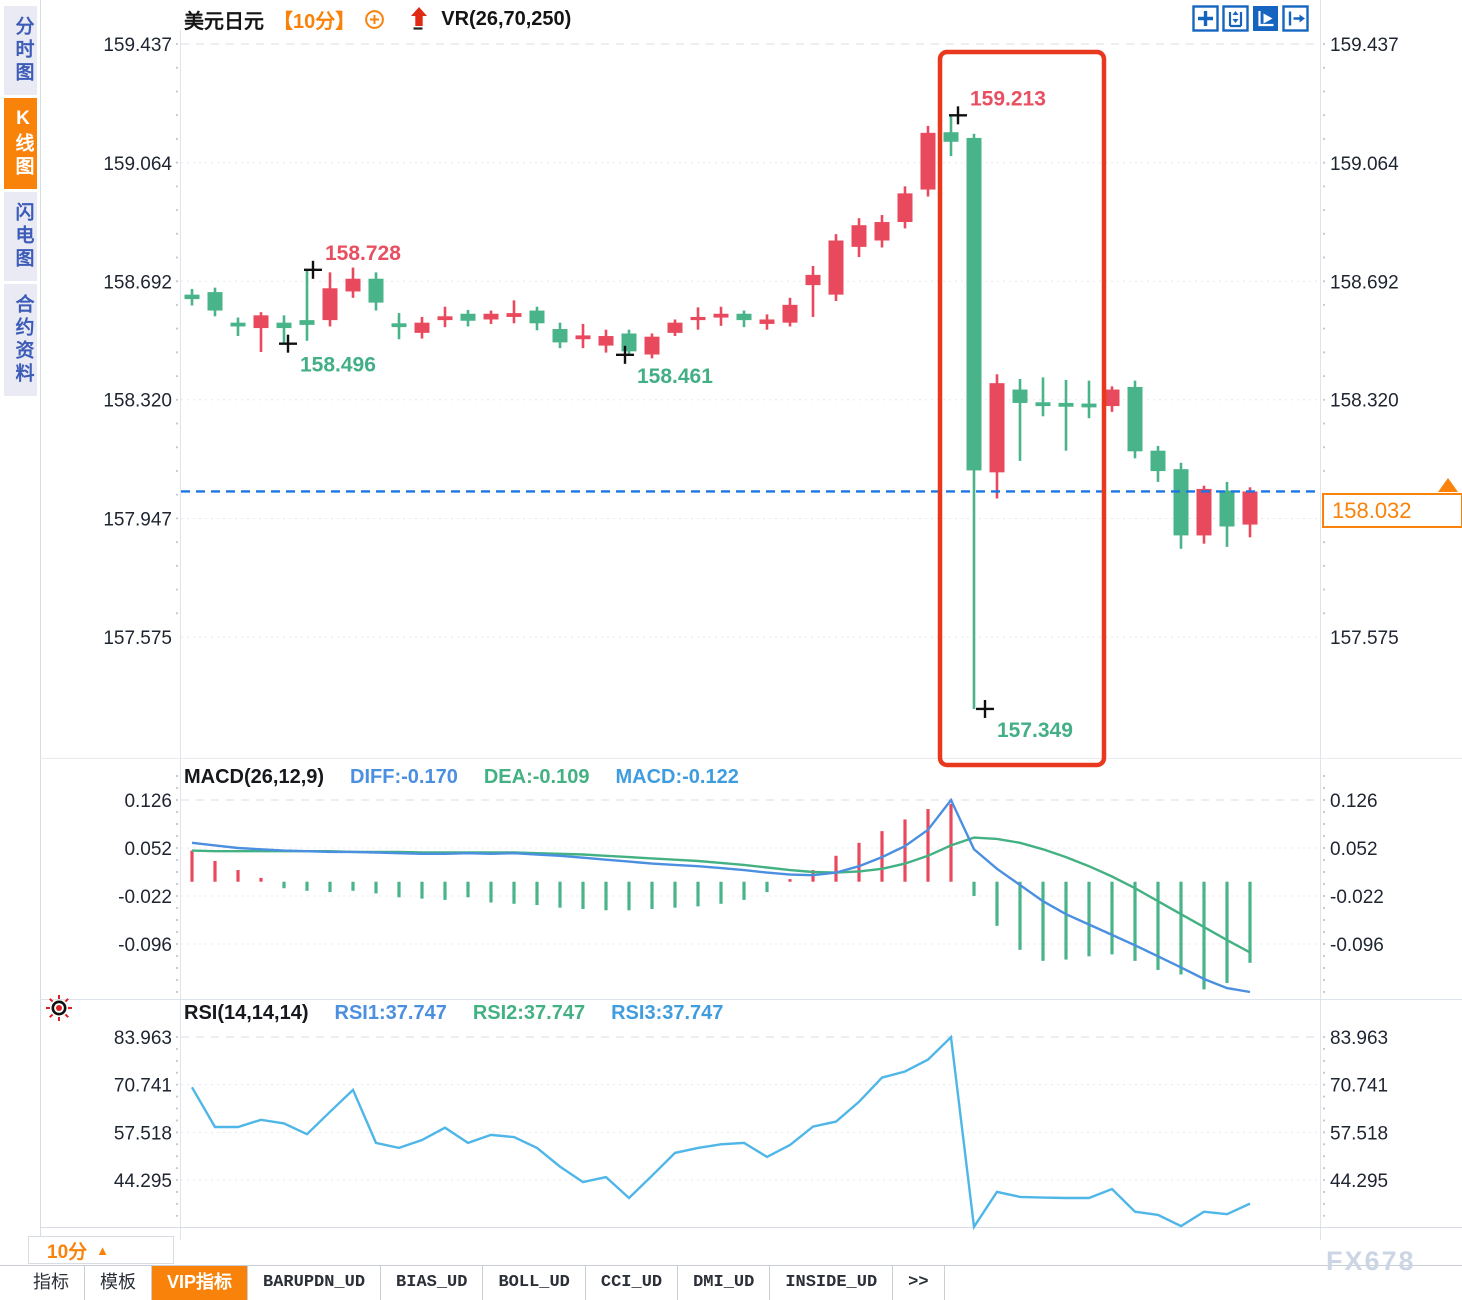 This screenshot has width=1462, height=1300. I want to click on timeframe-label: 【10分】, so click(314, 21).